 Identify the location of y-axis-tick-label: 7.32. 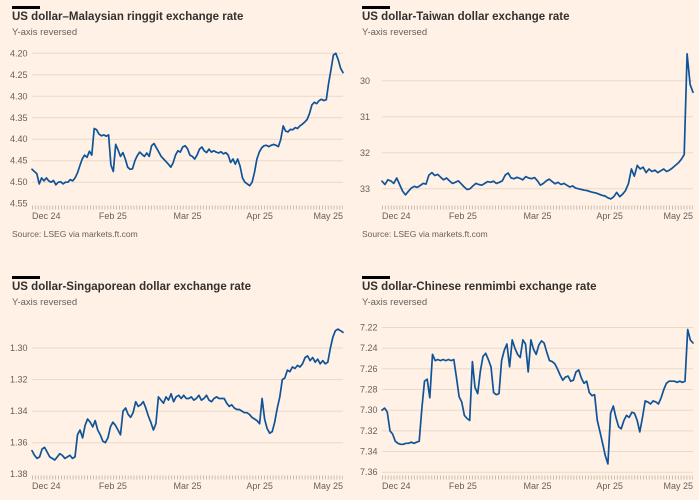
(369, 431).